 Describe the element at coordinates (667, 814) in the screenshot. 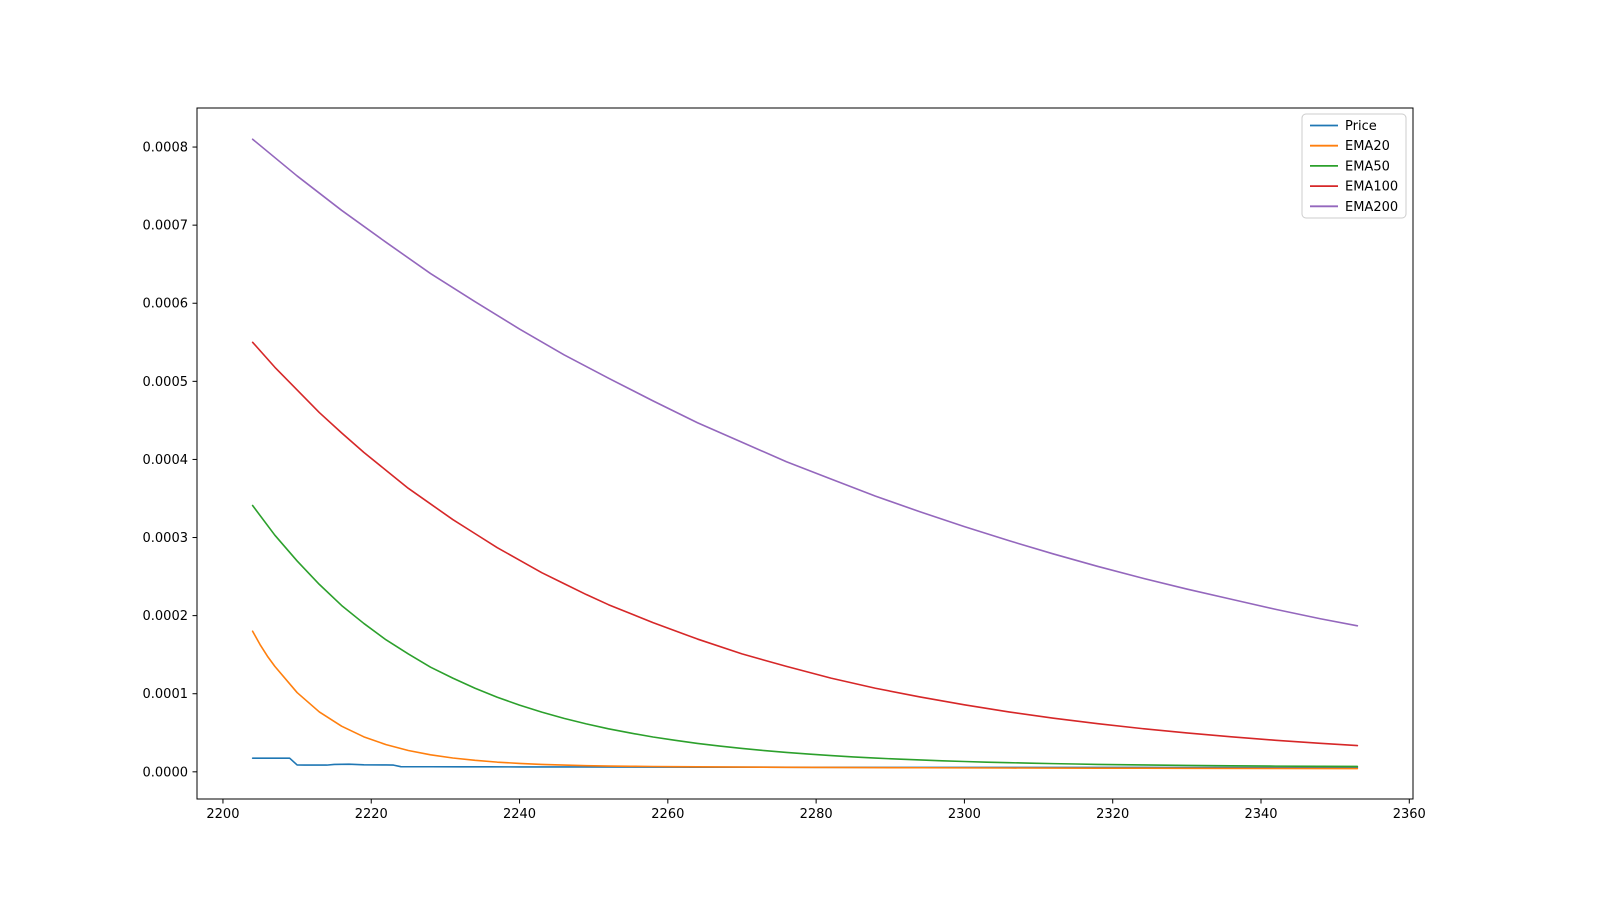

I see `x-tick-label: 2260` at that location.